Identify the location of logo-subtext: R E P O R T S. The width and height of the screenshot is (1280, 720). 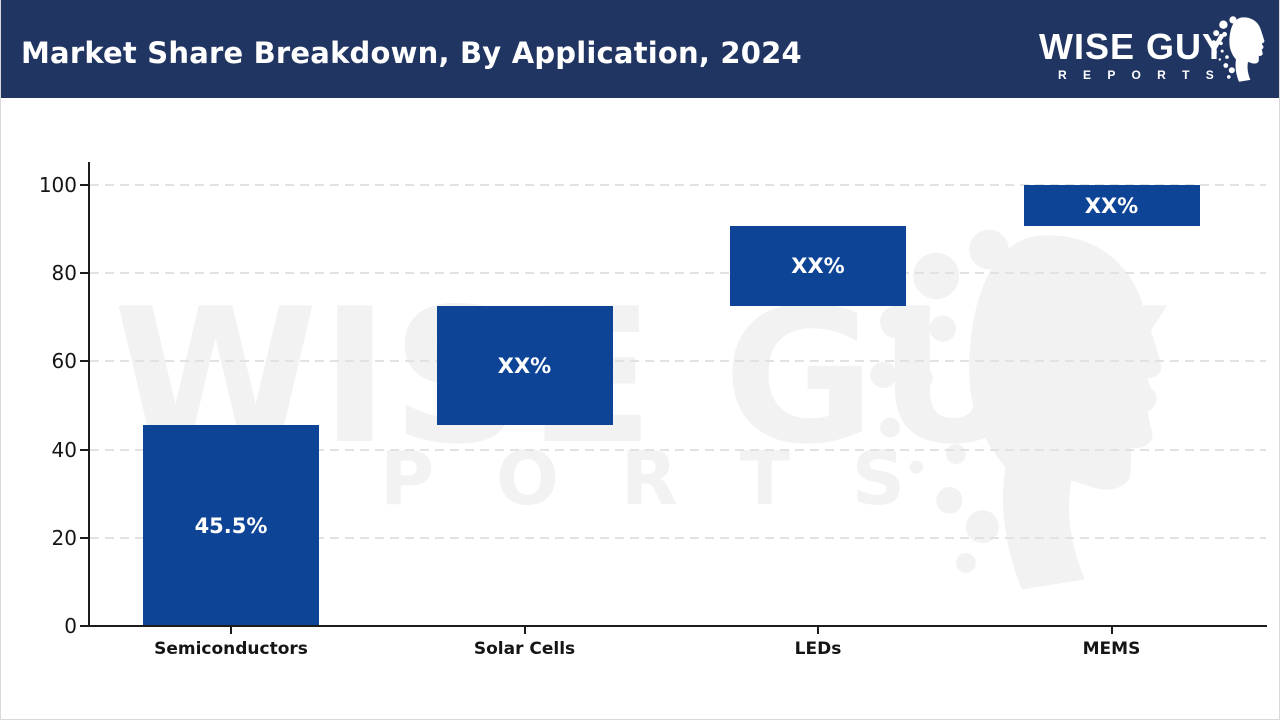
(1139, 75).